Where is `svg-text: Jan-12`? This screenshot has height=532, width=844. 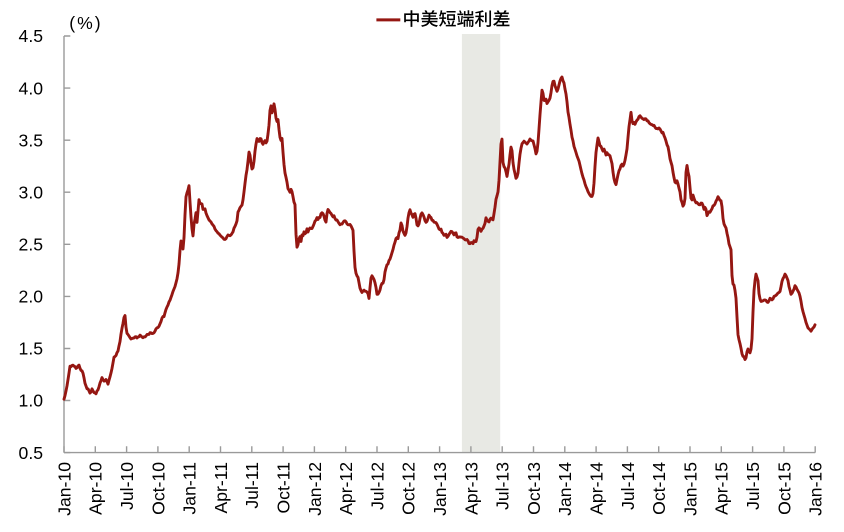 svg-text: Jan-12 is located at coordinates (315, 489).